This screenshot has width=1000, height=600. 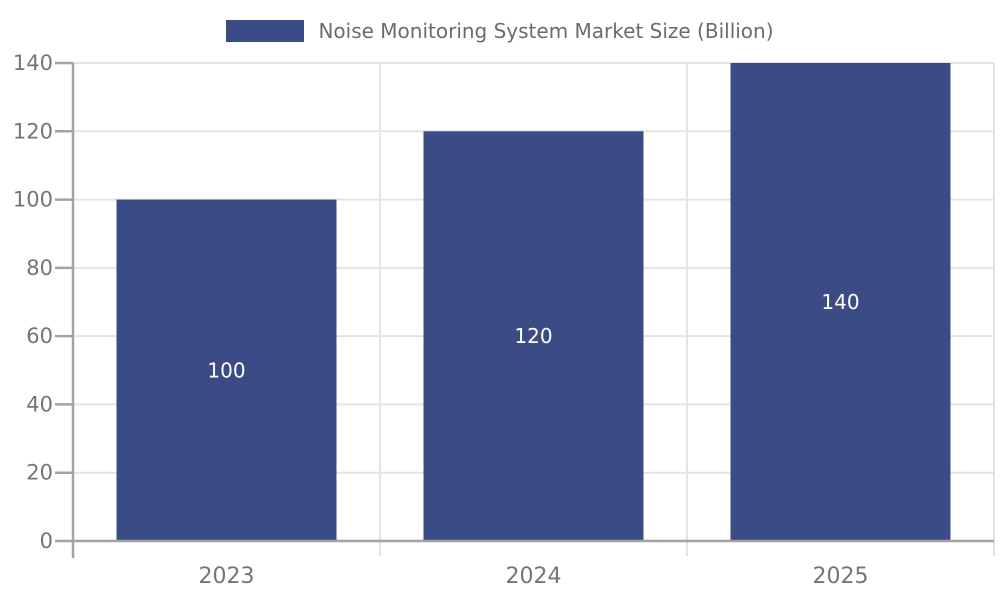 I want to click on y-tick-label: 120, so click(x=33, y=131).